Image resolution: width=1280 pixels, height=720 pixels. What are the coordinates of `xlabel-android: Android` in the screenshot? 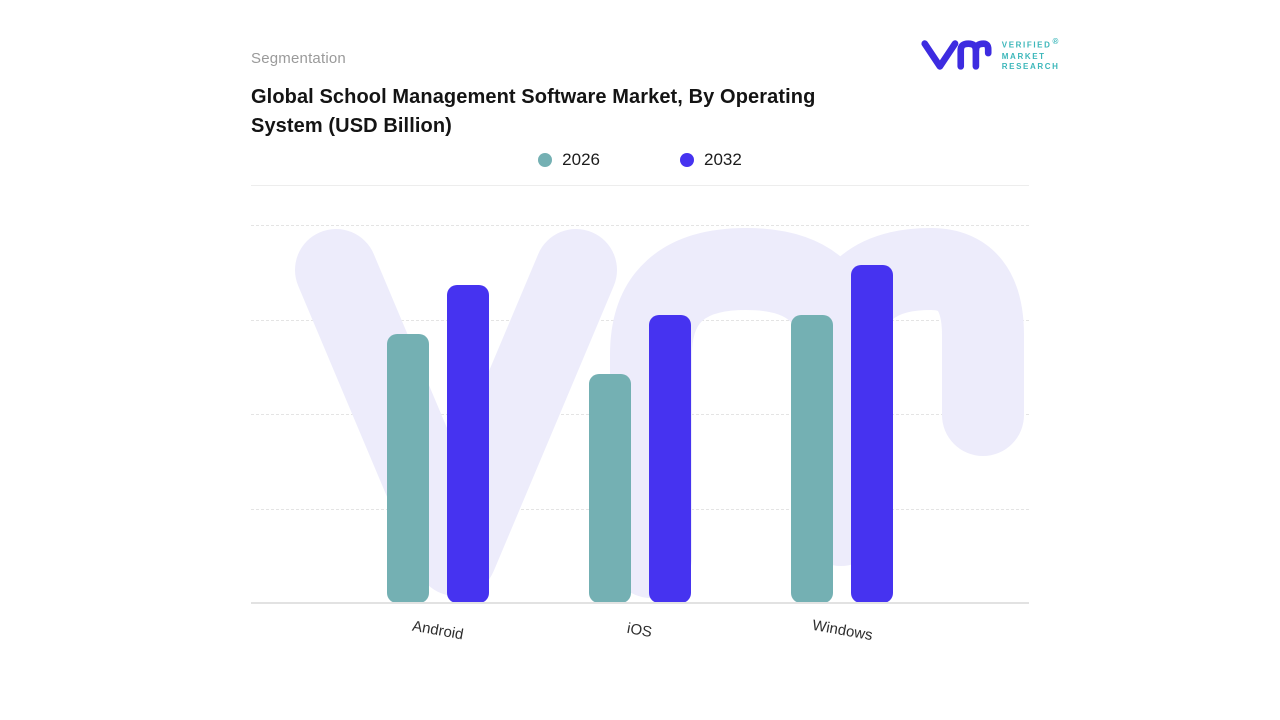 It's located at (438, 630).